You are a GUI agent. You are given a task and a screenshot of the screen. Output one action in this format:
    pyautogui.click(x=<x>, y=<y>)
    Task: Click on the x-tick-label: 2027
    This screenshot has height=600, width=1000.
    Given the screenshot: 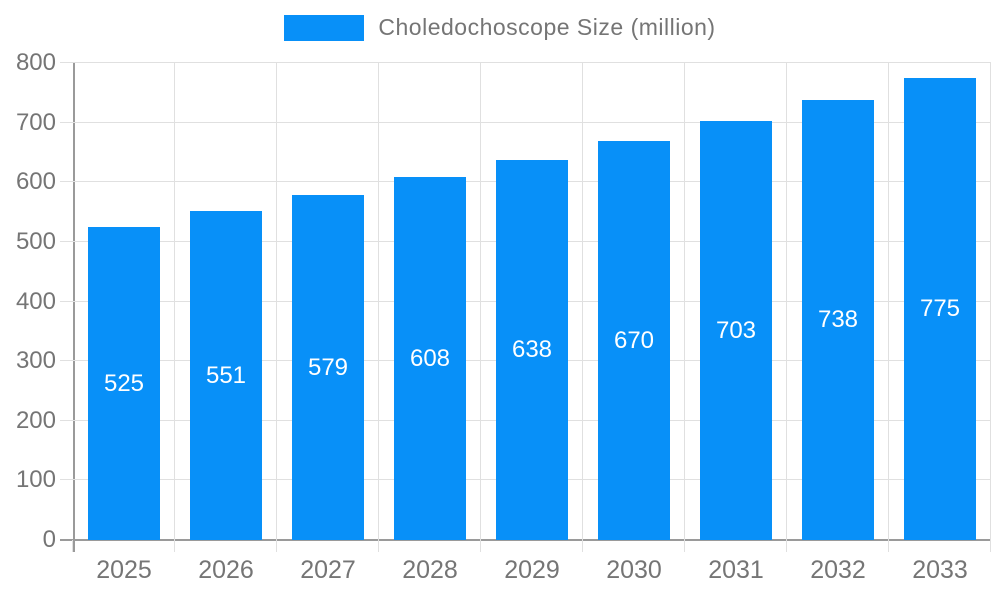 What is the action you would take?
    pyautogui.click(x=328, y=570)
    